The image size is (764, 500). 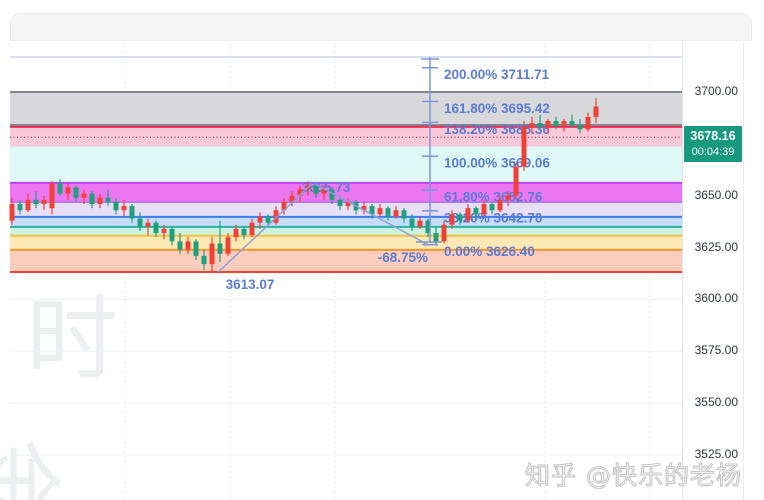 I want to click on current-price-badge: 3678.16 00:04:39, so click(x=713, y=144).